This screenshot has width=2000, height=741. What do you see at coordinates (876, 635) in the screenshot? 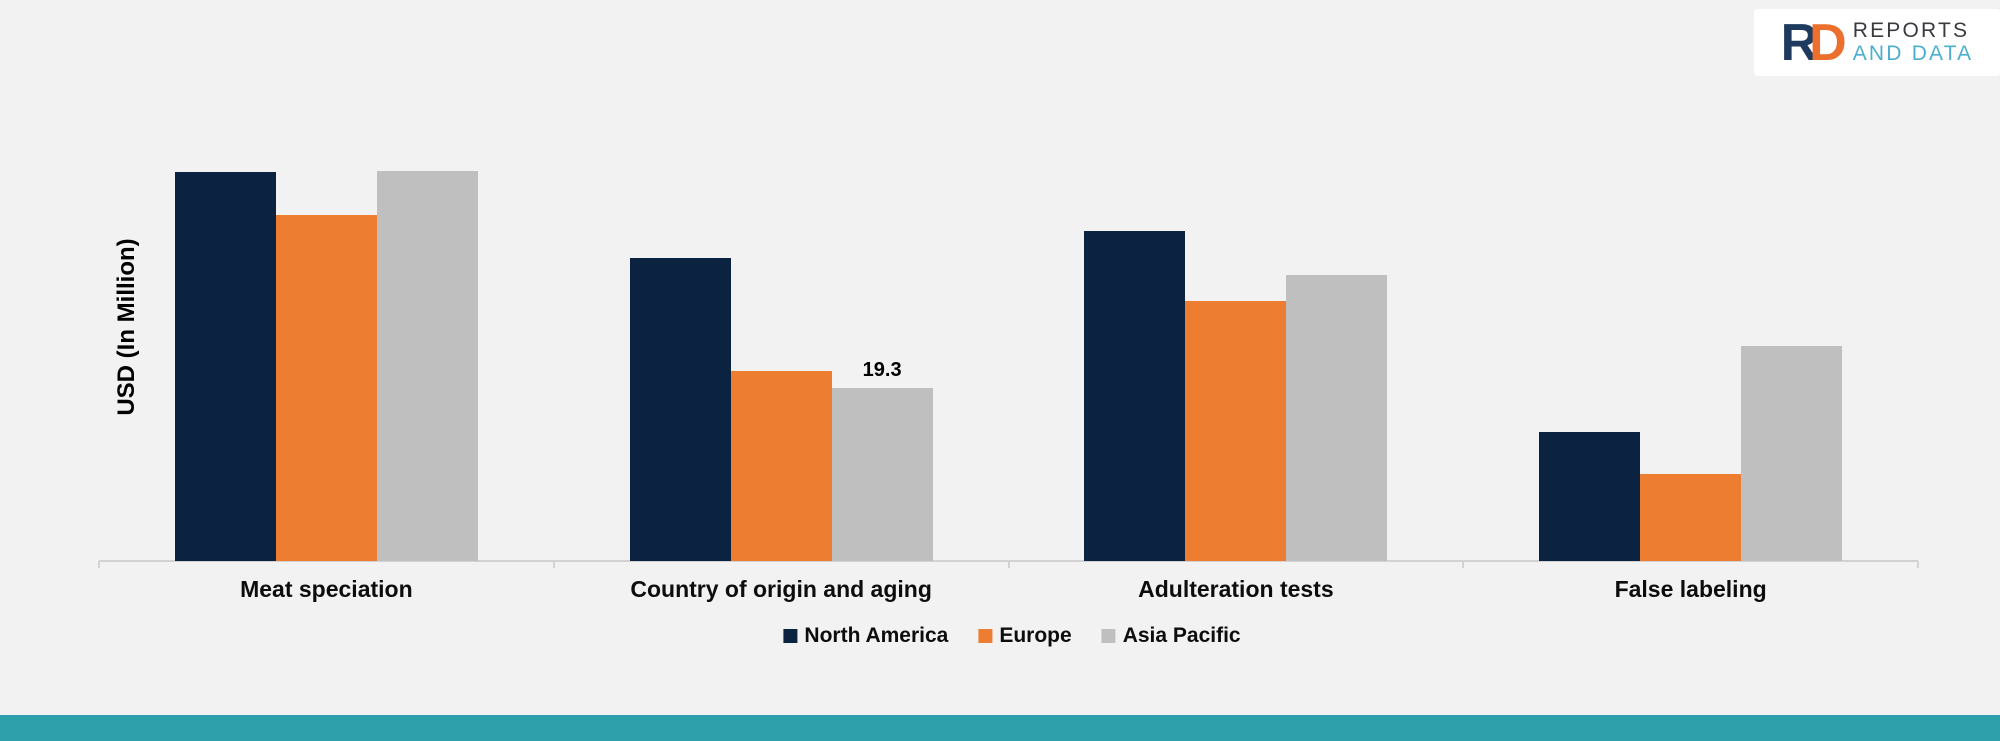
I see `legend-label: North America` at bounding box center [876, 635].